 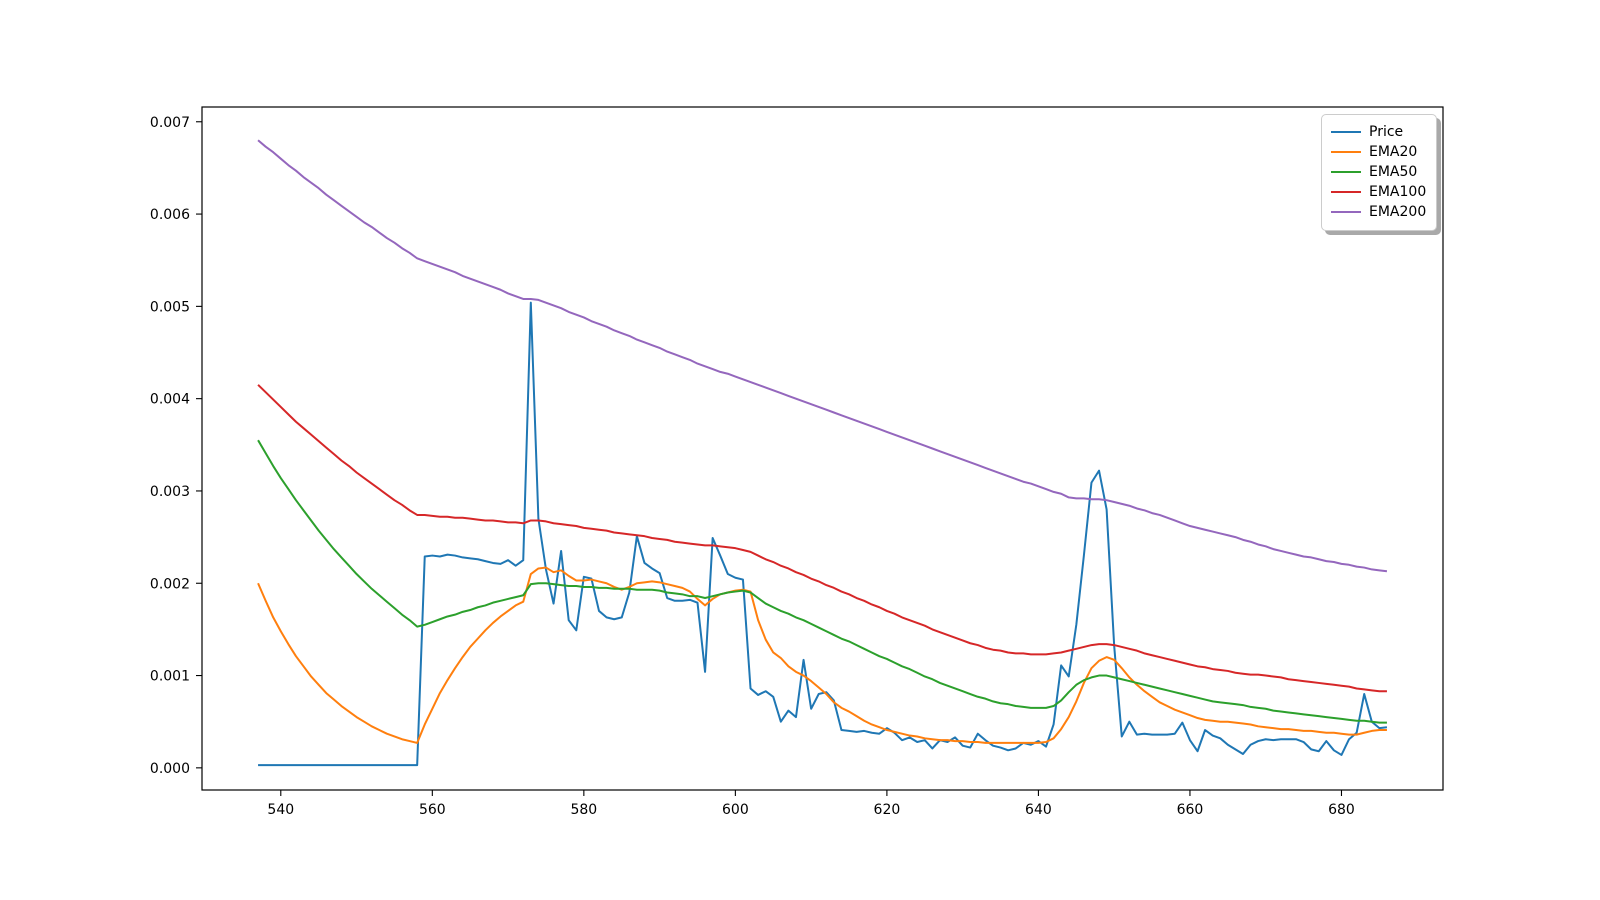 What do you see at coordinates (1346, 212) in the screenshot?
I see `legend-line-sample-ema200` at bounding box center [1346, 212].